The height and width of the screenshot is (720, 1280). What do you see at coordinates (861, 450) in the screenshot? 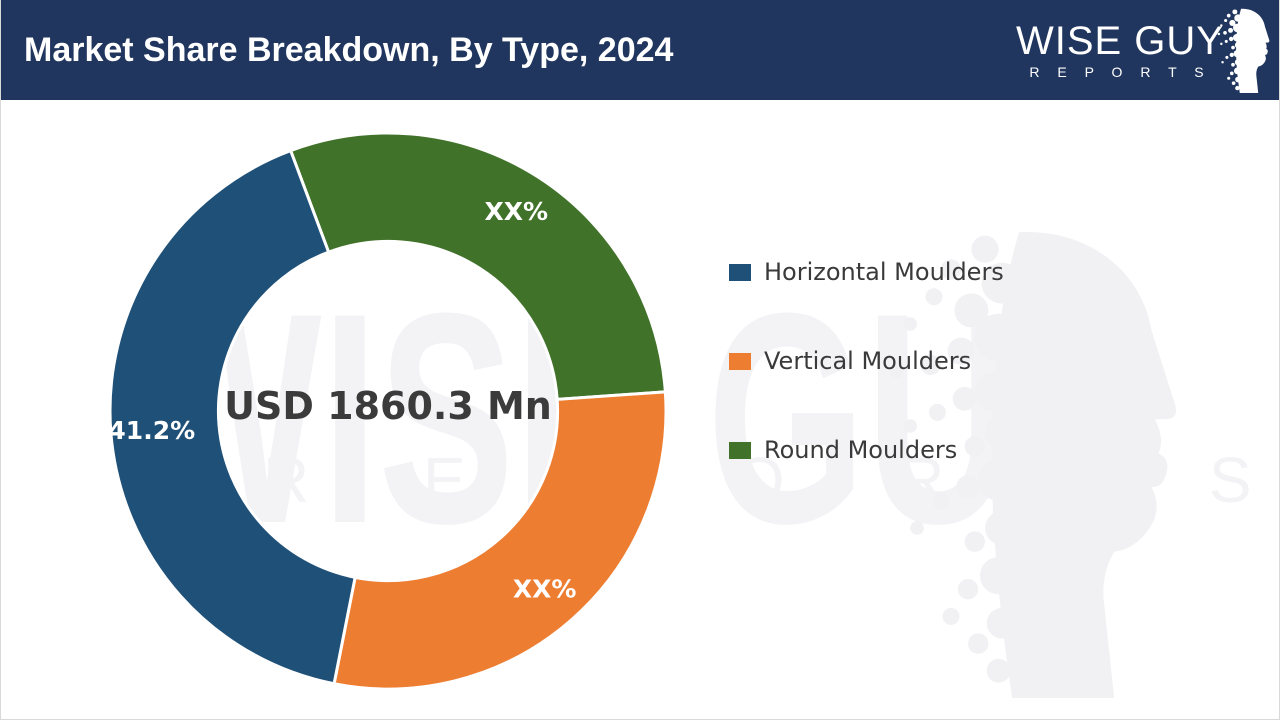
I see `legend-label: Round Moulders` at bounding box center [861, 450].